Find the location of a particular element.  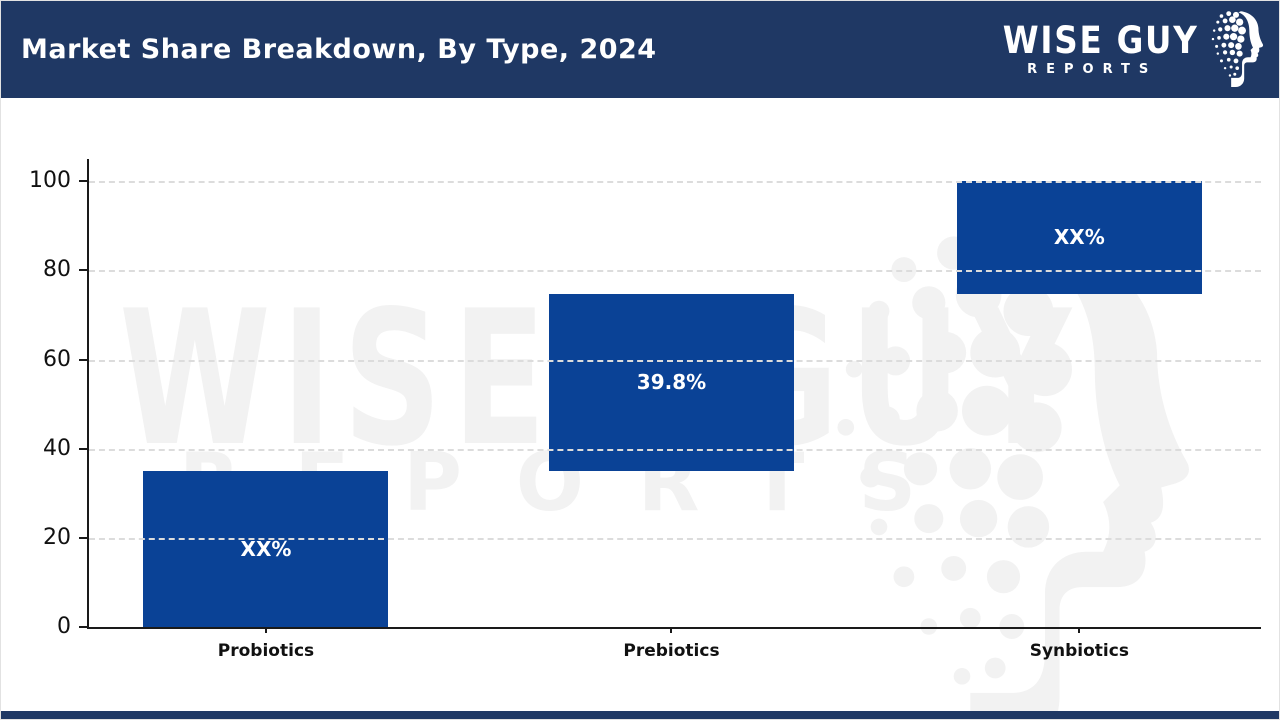

x-axis-label-probiotics: Probiotics is located at coordinates (266, 651).